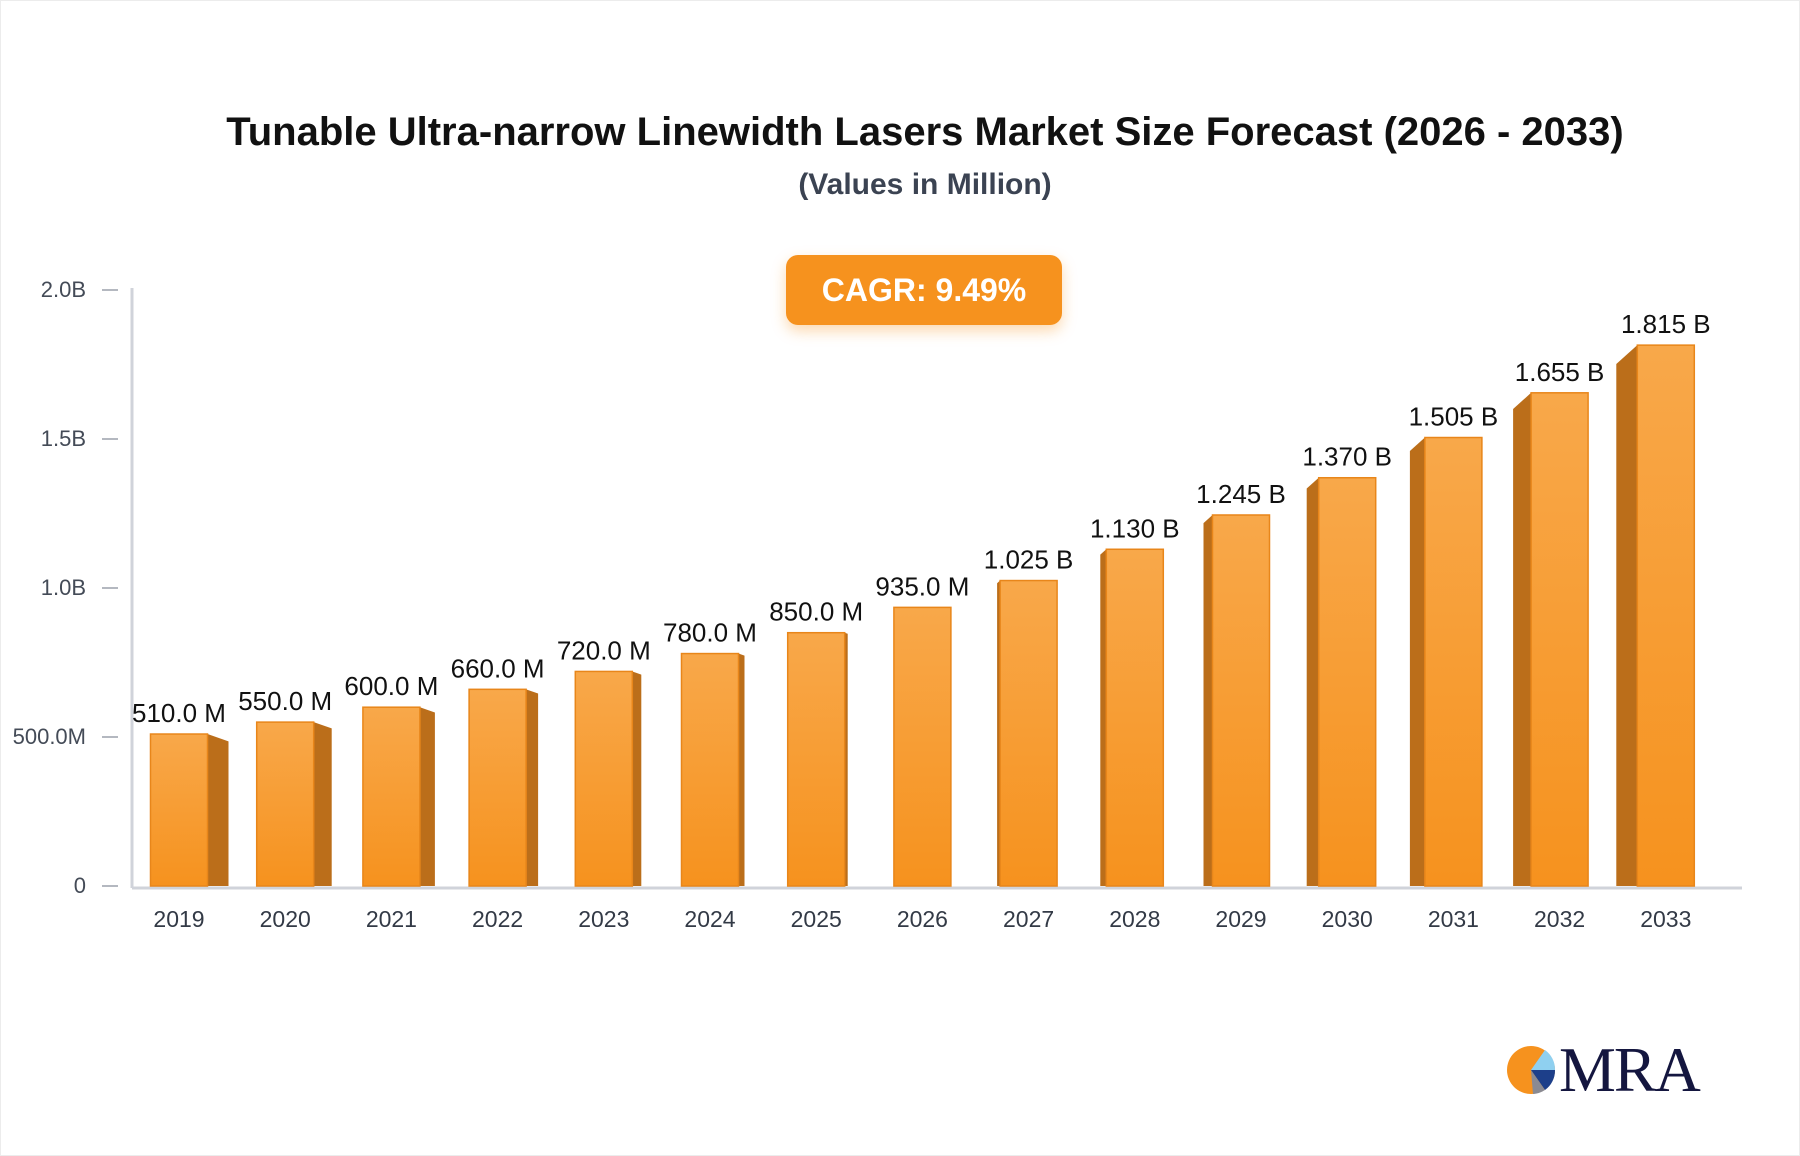  What do you see at coordinates (178, 919) in the screenshot?
I see `x-tick-label: 2019` at bounding box center [178, 919].